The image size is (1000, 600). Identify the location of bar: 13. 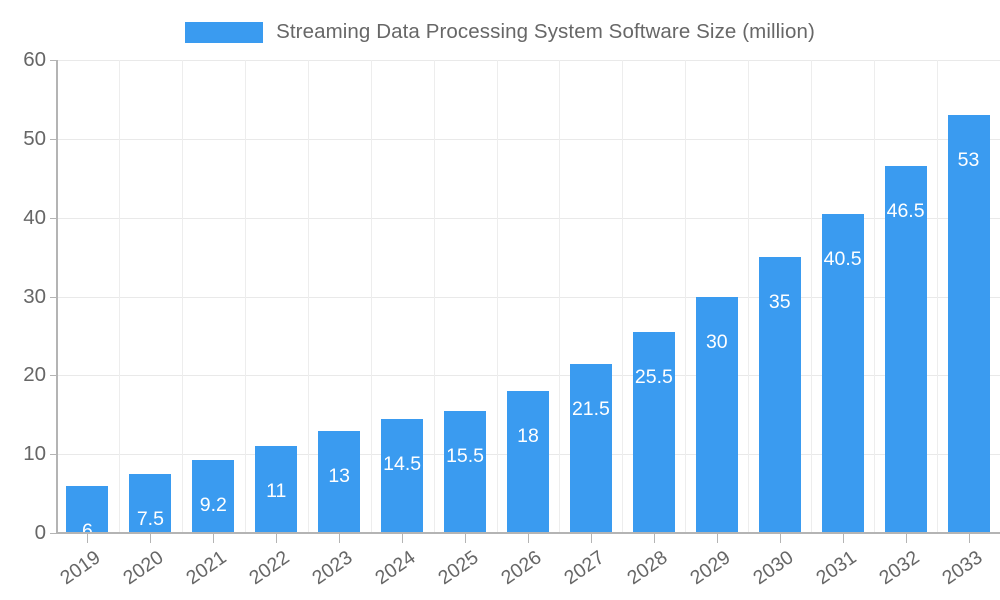
(339, 481).